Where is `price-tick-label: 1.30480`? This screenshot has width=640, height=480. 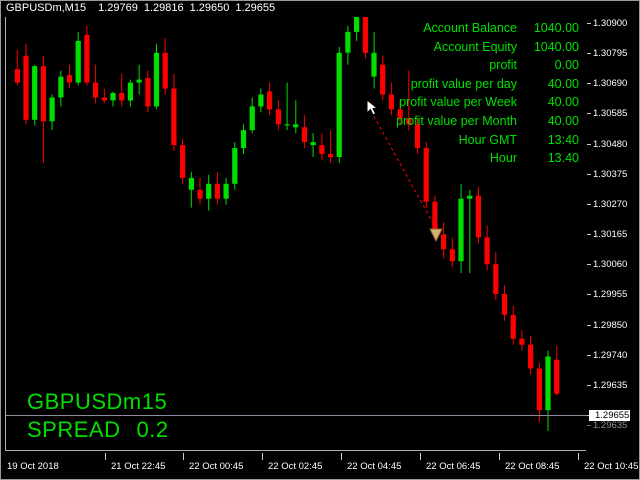 price-tick-label: 1.30480 is located at coordinates (607, 144).